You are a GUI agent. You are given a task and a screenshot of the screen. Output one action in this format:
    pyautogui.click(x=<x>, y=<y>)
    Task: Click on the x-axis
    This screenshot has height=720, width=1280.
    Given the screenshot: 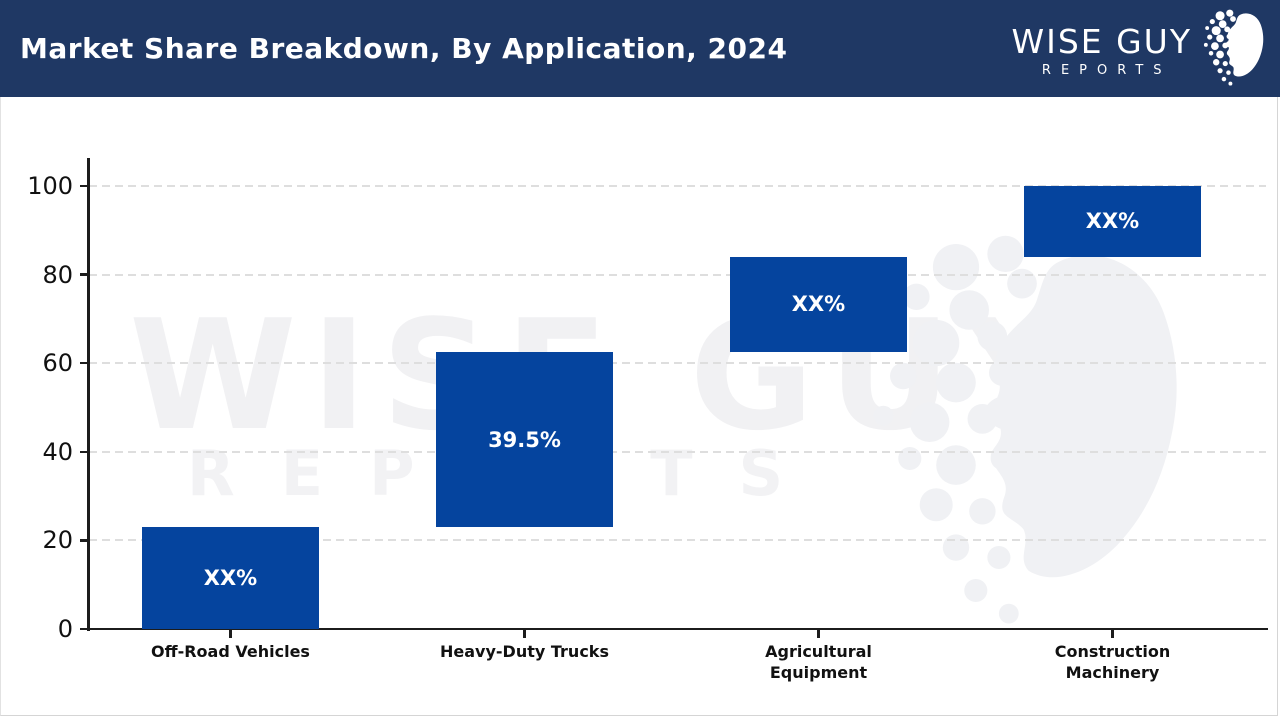 What is the action you would take?
    pyautogui.click(x=677, y=628)
    